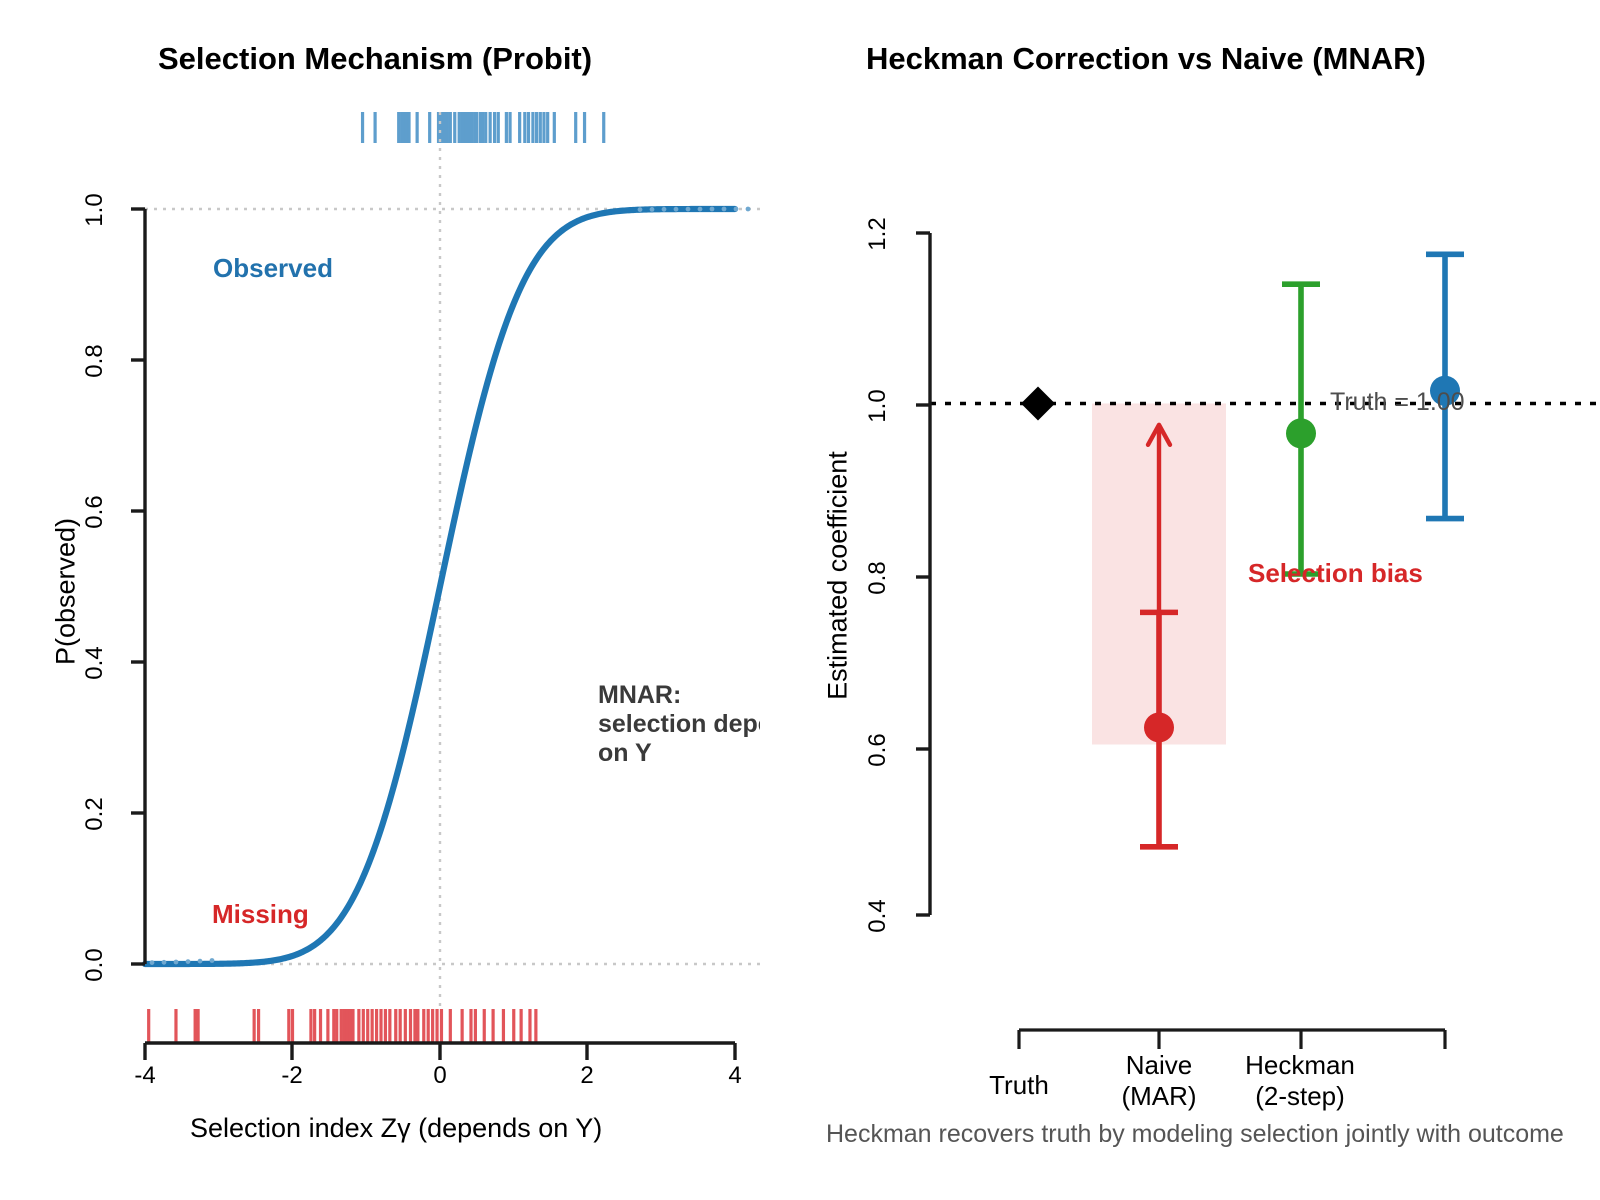 The width and height of the screenshot is (1600, 1200). I want to click on right-y-axis, so click(924, 574).